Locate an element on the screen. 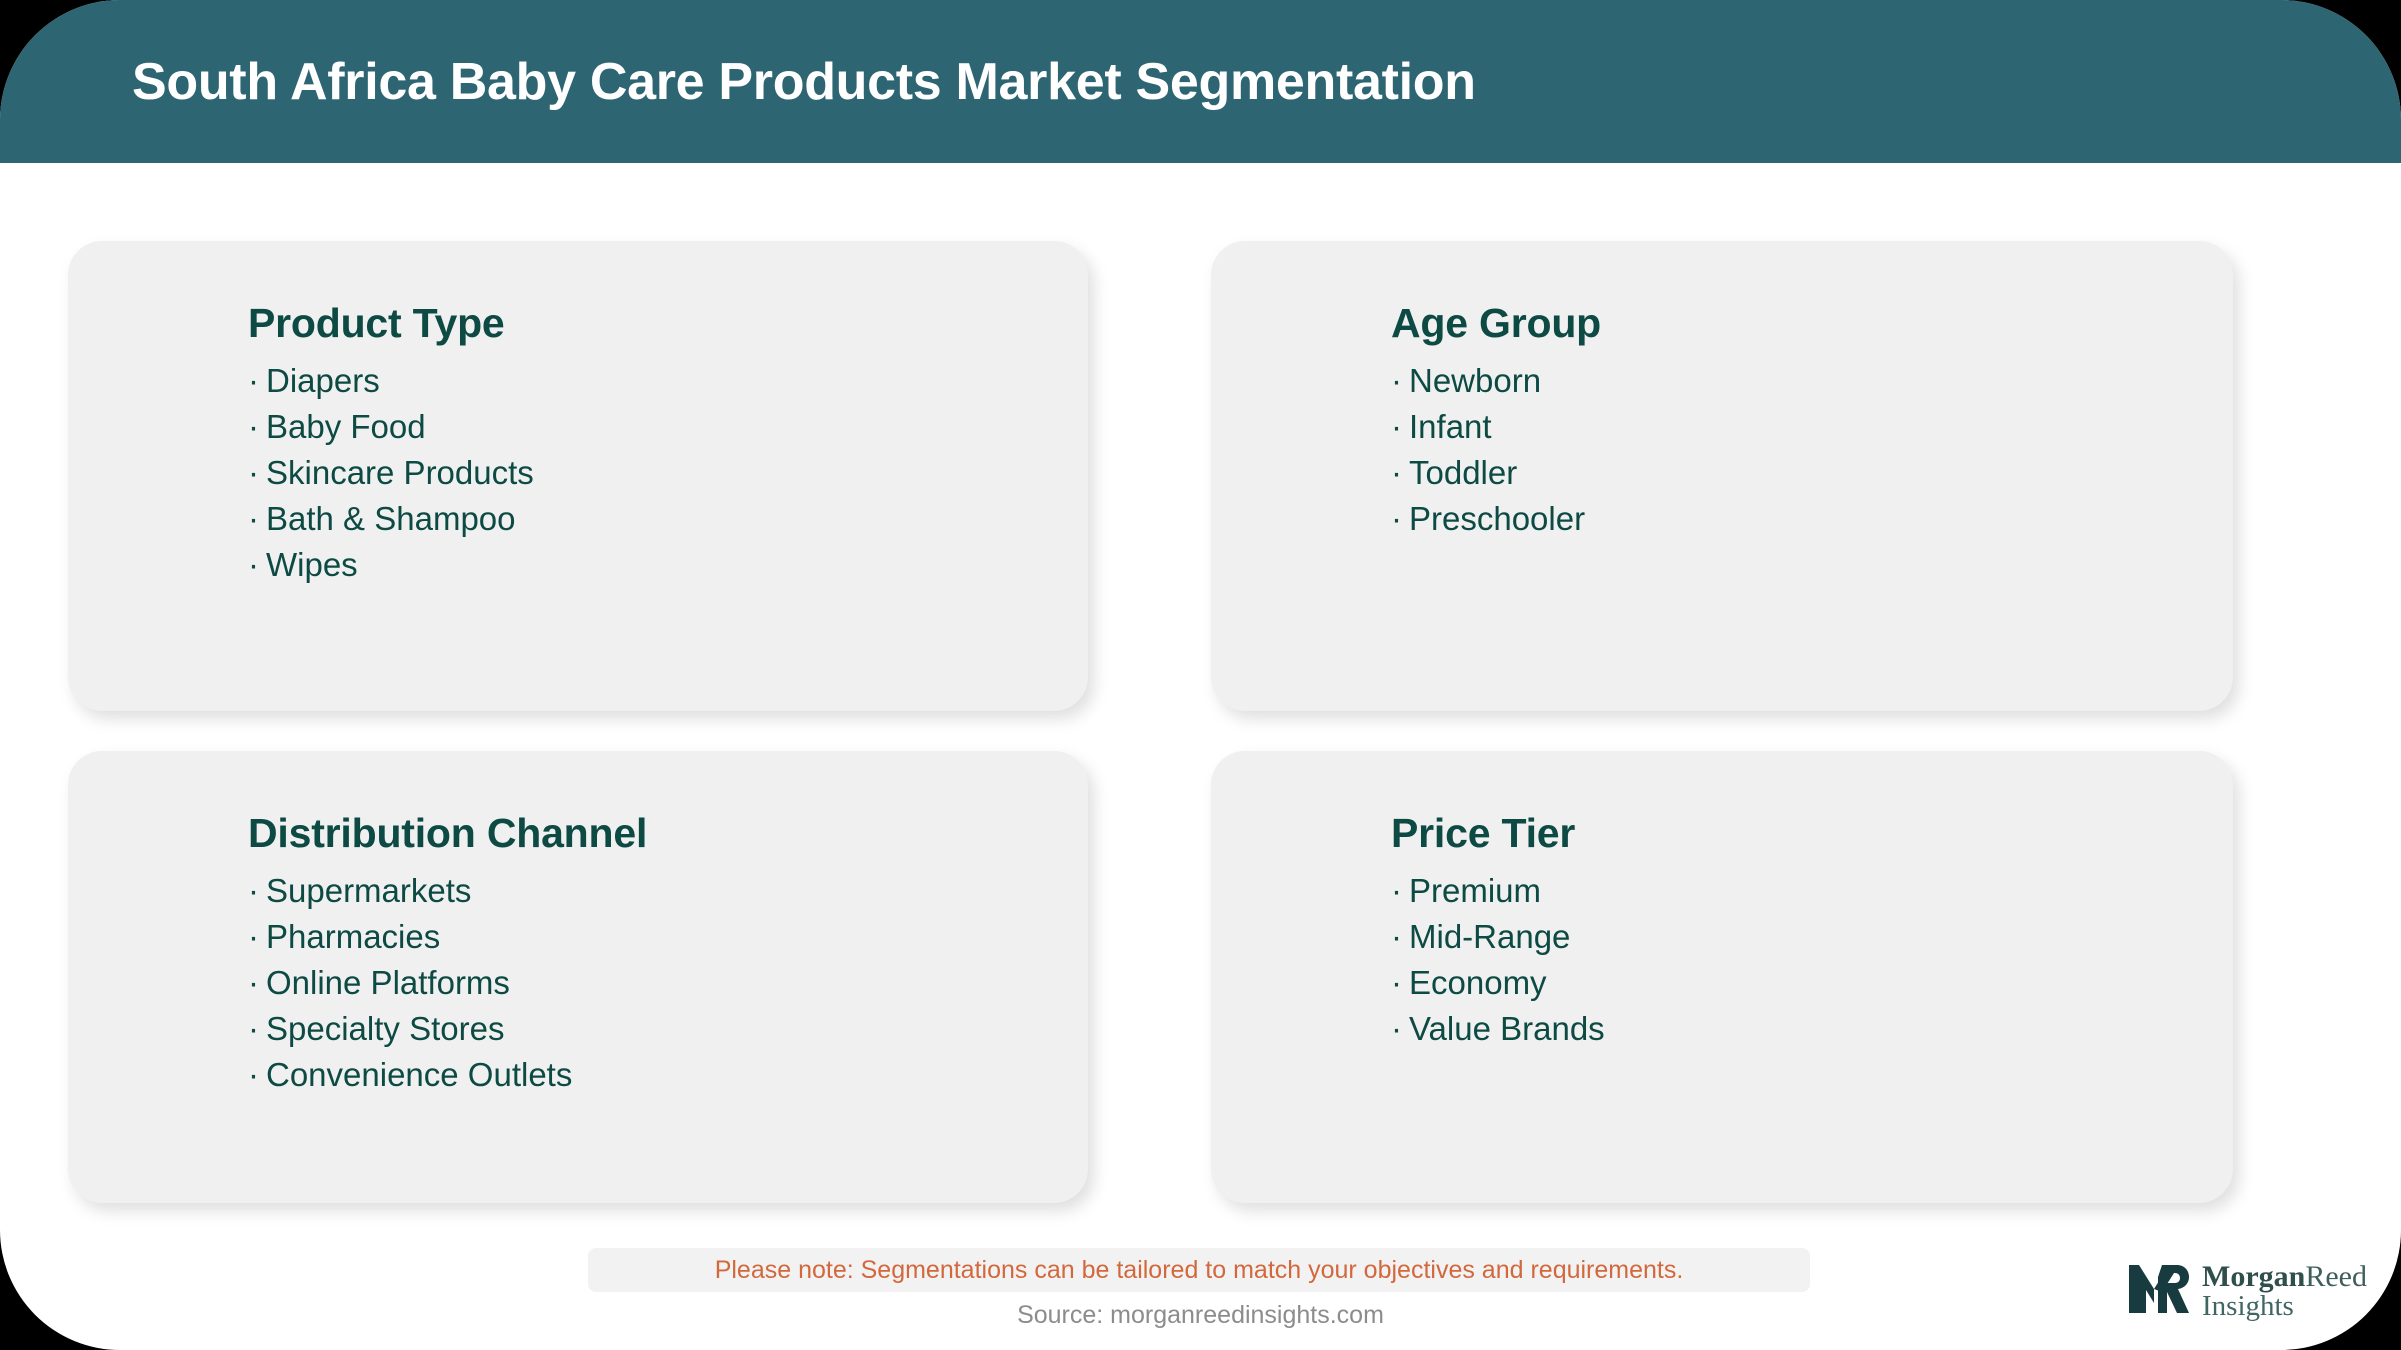 Image resolution: width=2401 pixels, height=1350 pixels. list-item: · Preschooler is located at coordinates (1812, 519).